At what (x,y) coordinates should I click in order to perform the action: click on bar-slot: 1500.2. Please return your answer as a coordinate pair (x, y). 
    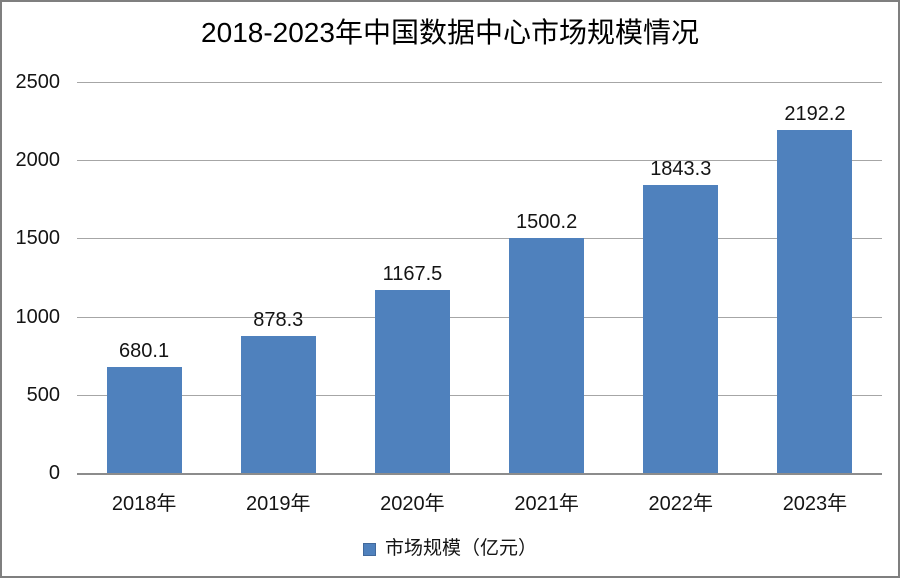
    Looking at the image, I should click on (547, 277).